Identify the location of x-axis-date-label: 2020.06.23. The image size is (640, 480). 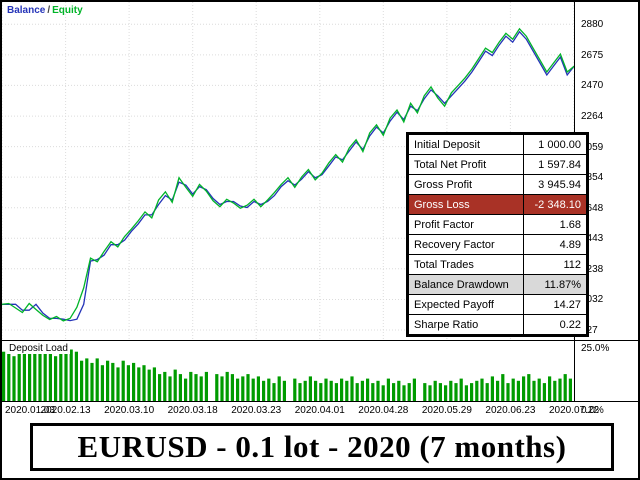
(510, 410).